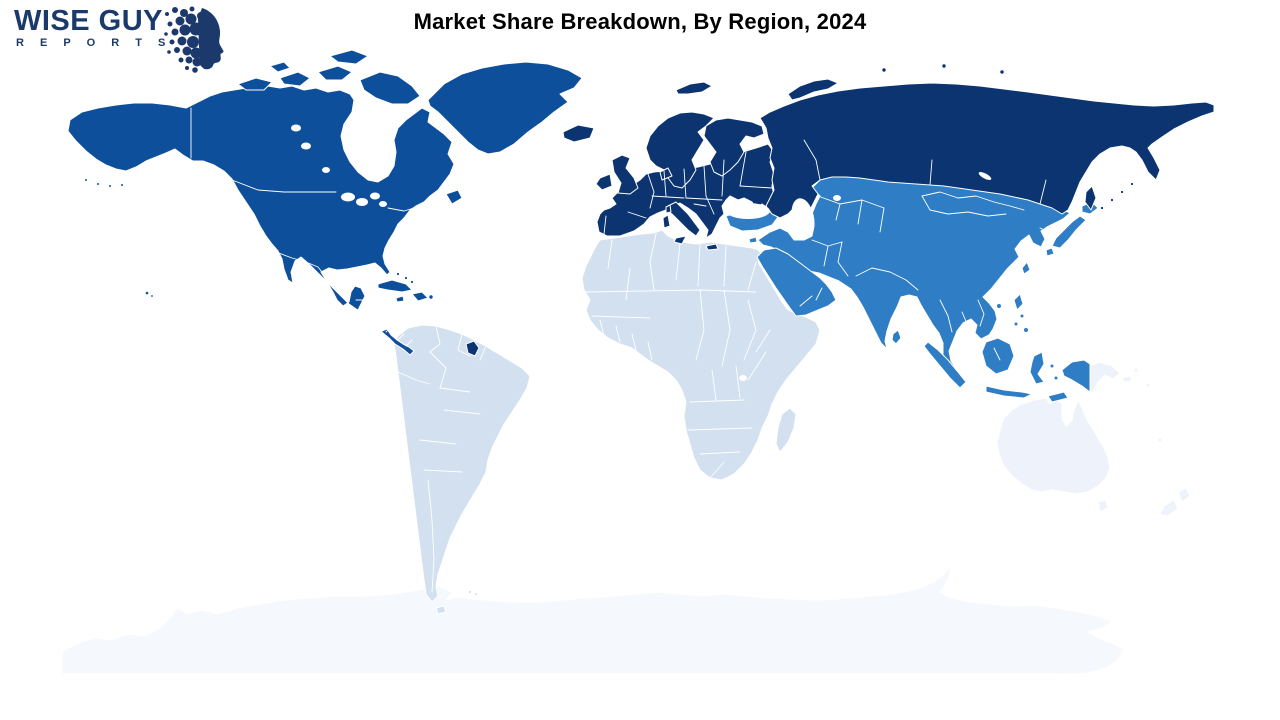 This screenshot has height=720, width=1280. What do you see at coordinates (390, 88) in the screenshot?
I see `baffin-island` at bounding box center [390, 88].